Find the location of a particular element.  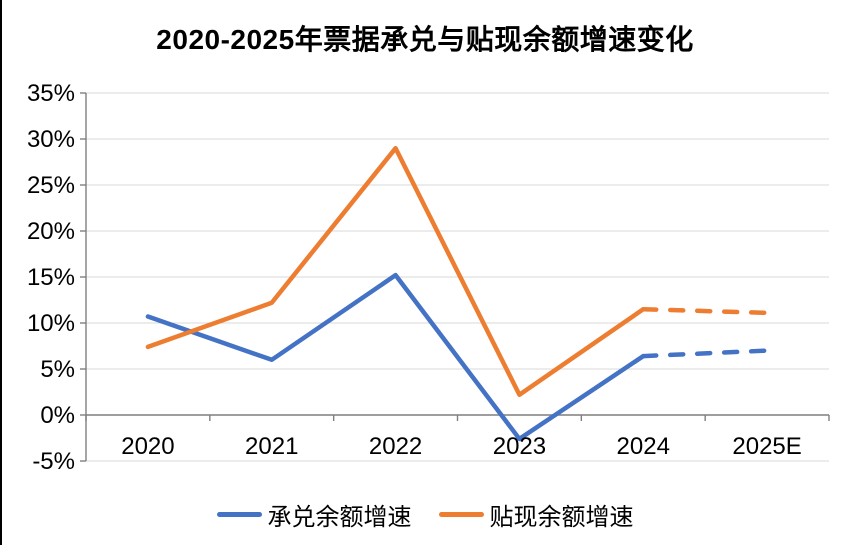

y-axis-label: 35% is located at coordinates (51, 93).